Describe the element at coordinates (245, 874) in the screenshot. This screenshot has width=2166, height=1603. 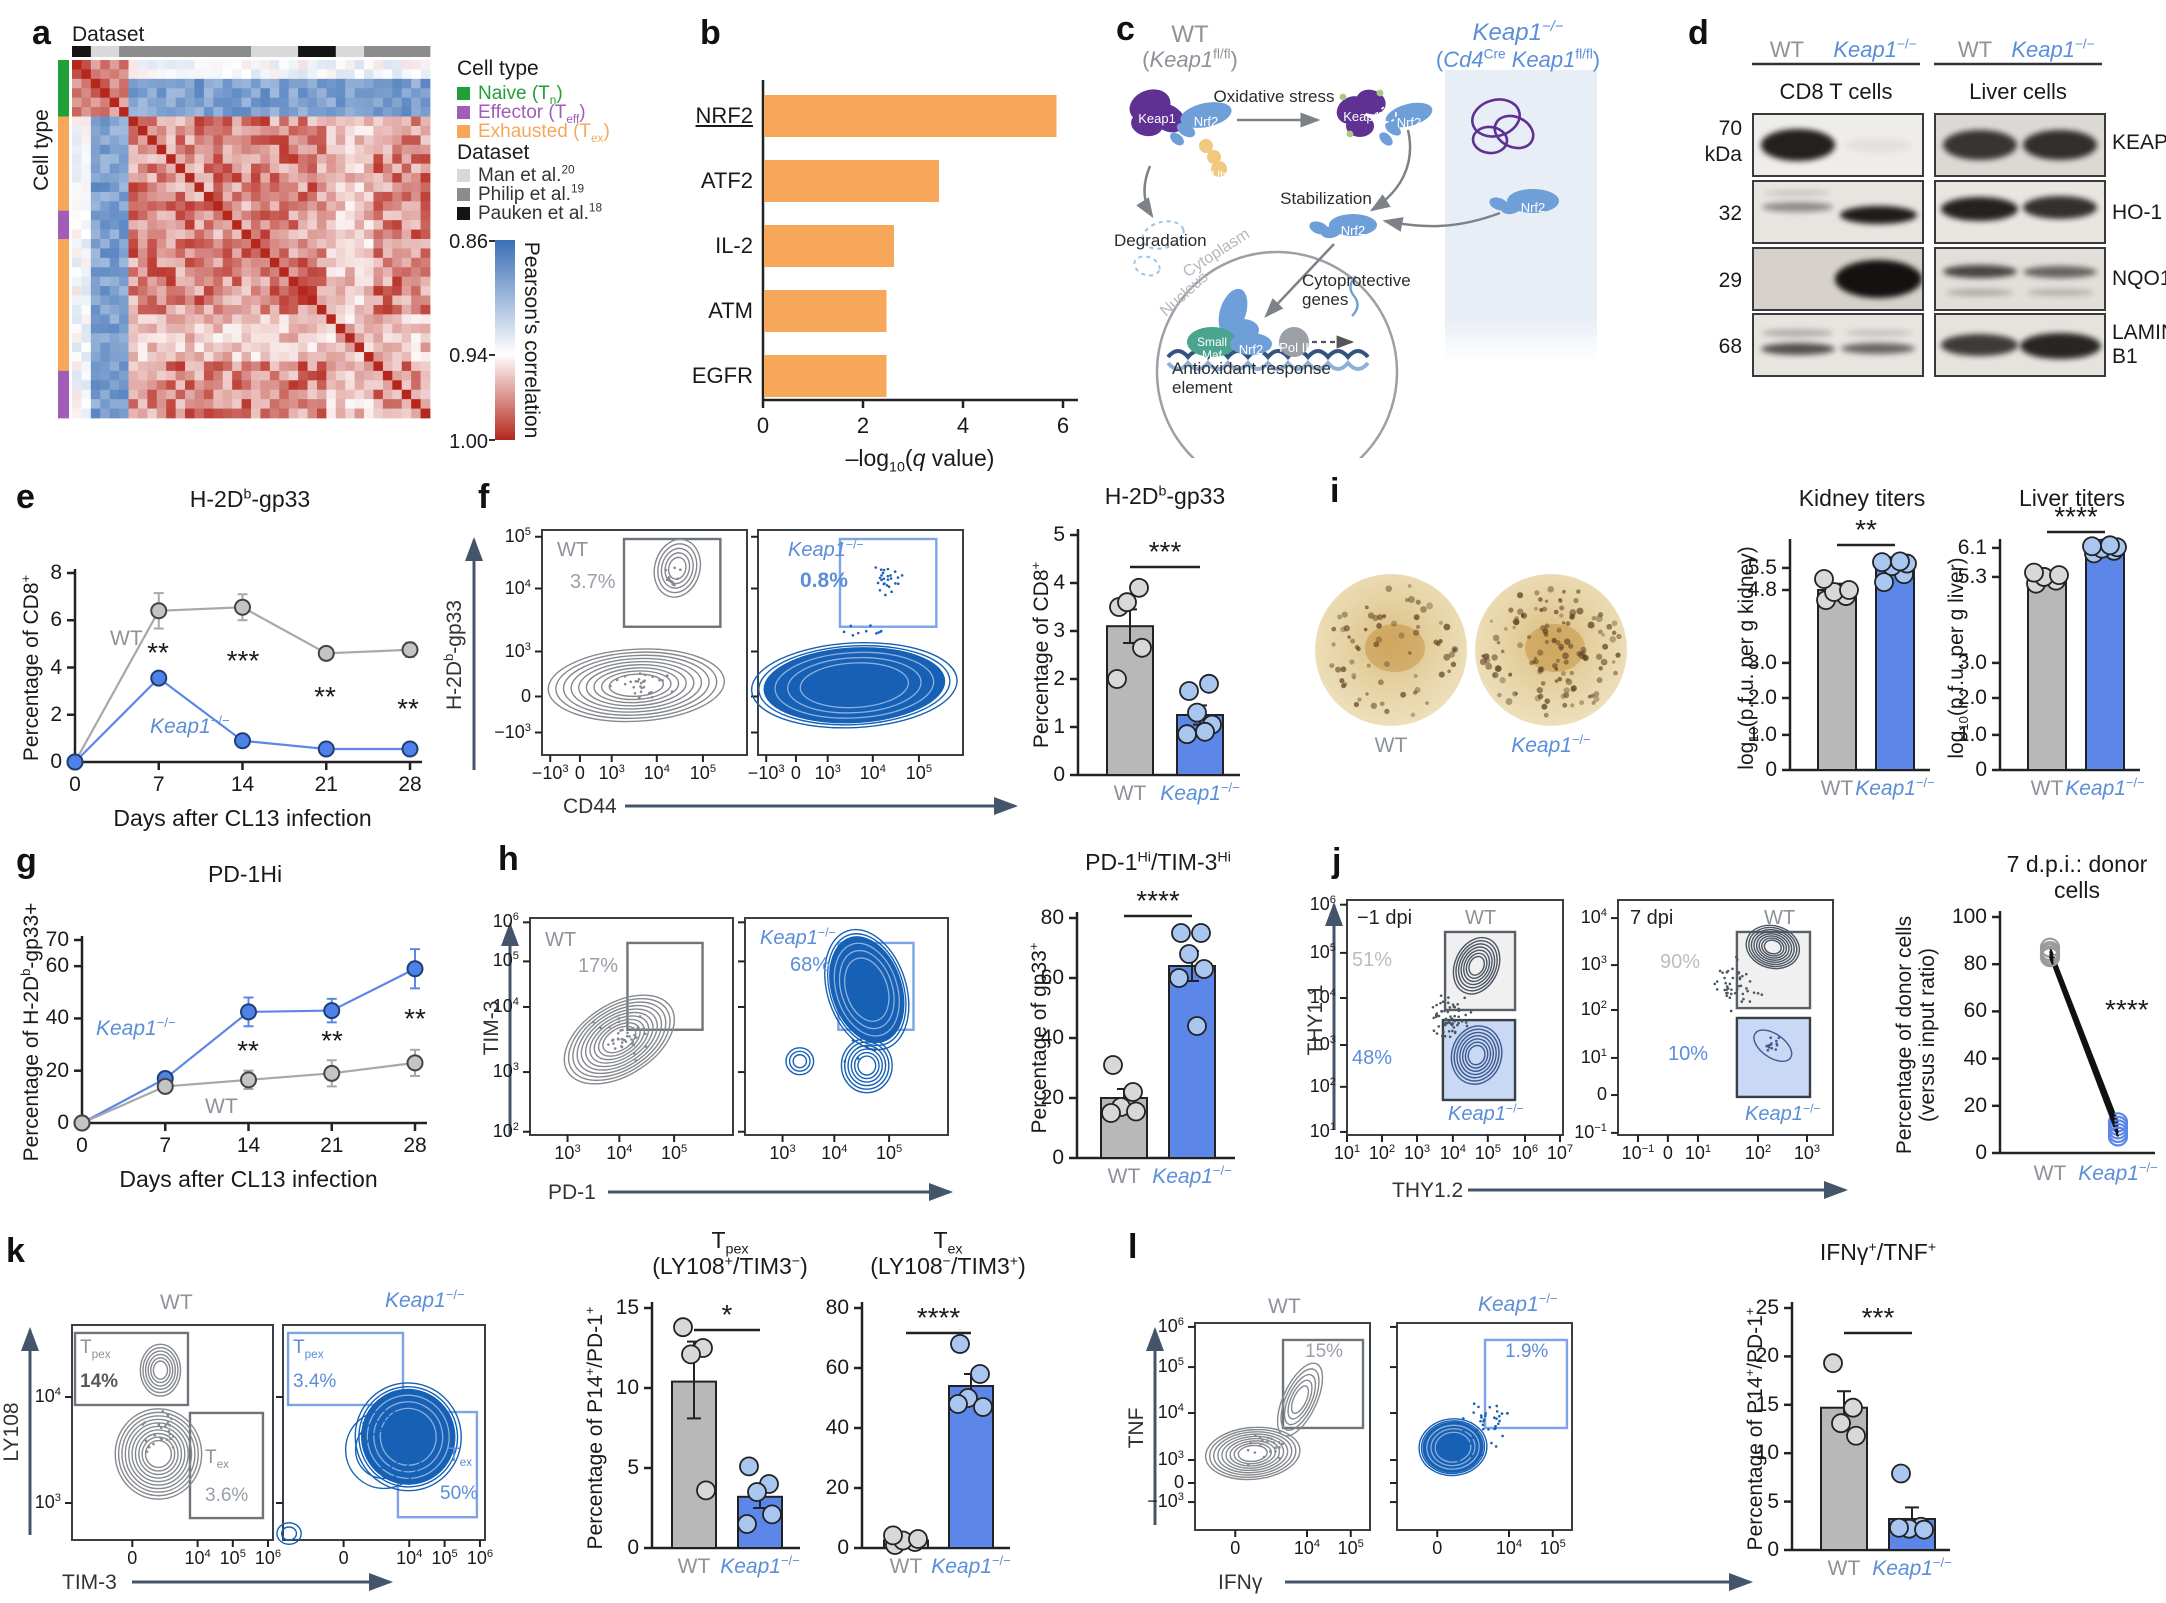
I see `chart-title: PD-1Hi` at that location.